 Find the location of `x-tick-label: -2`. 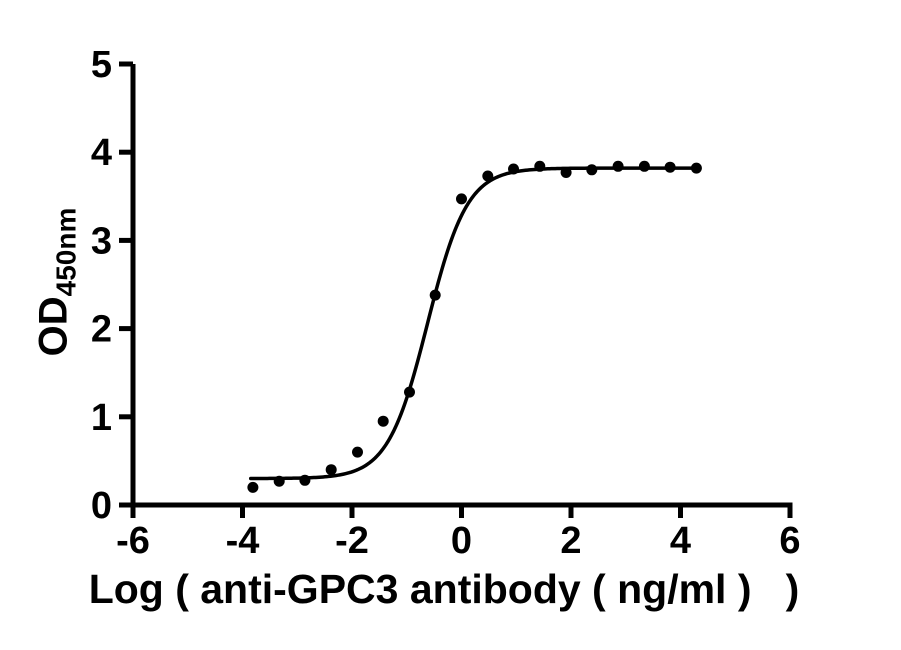

x-tick-label: -2 is located at coordinates (352, 541).